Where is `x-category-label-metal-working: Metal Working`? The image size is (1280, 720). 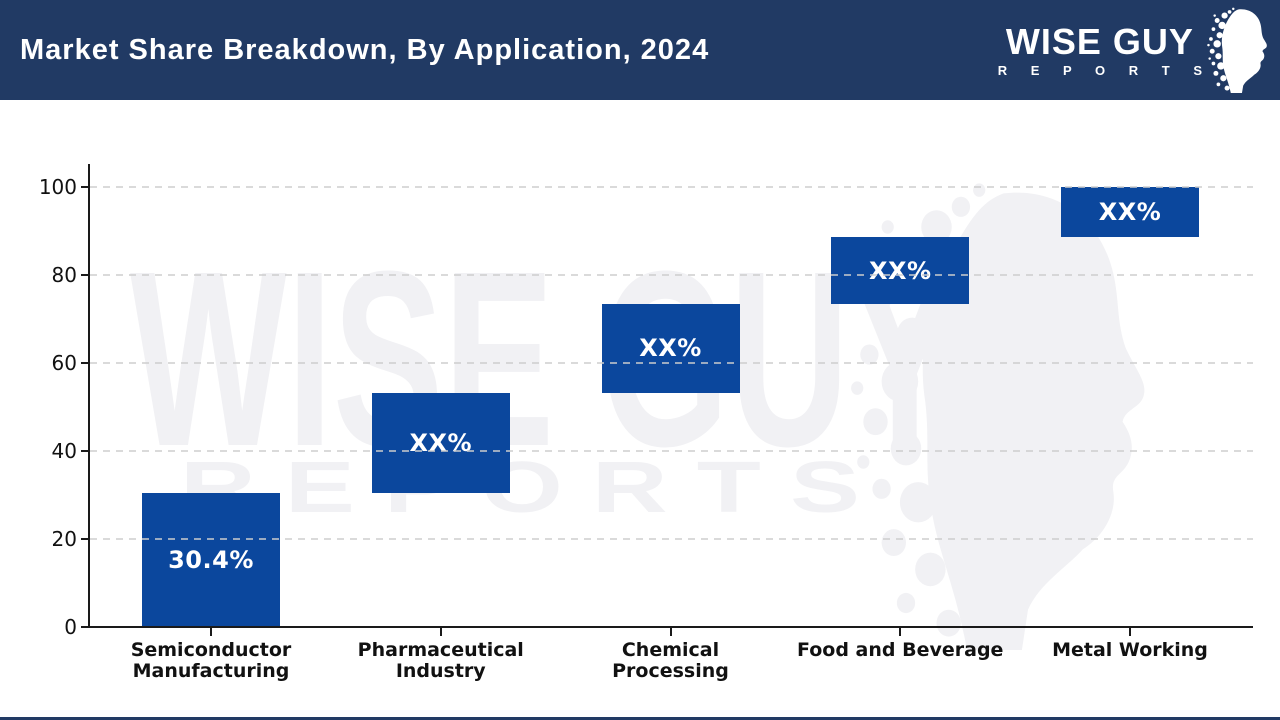 x-category-label-metal-working: Metal Working is located at coordinates (1130, 650).